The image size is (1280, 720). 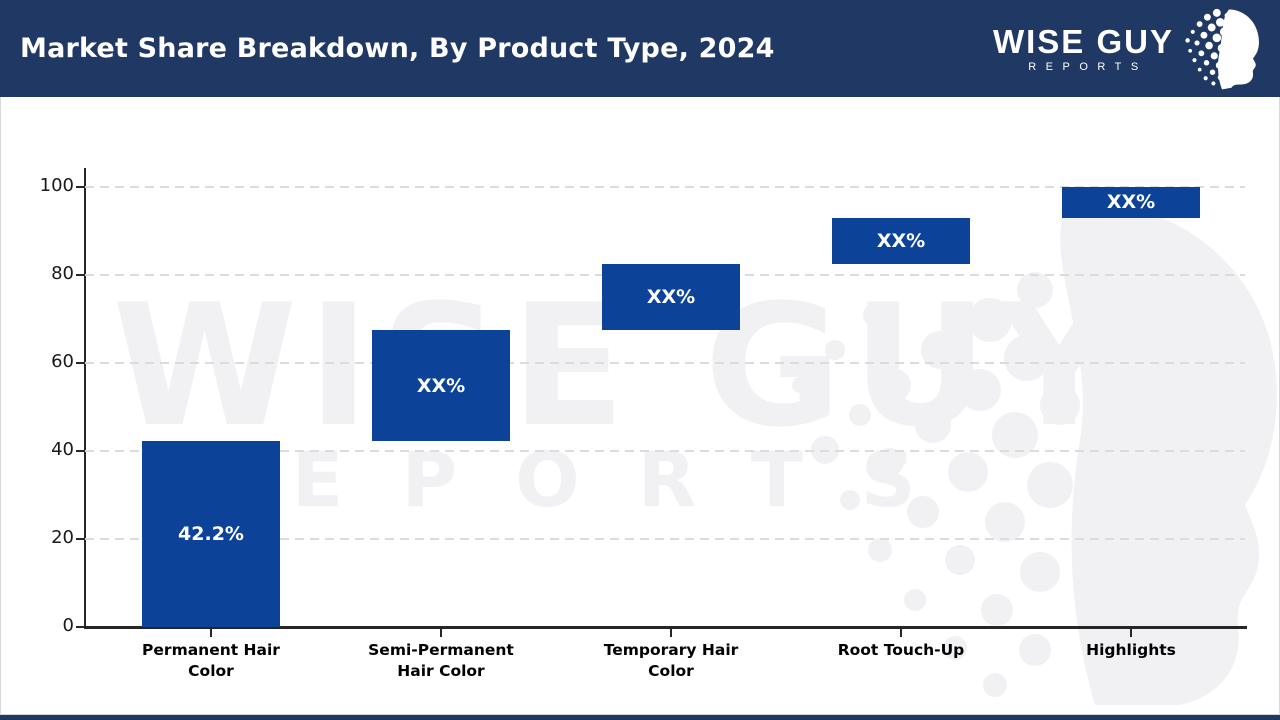 I want to click on wise-guy-reports-logo: WISE GUY REPORTS, so click(x=1136, y=49).